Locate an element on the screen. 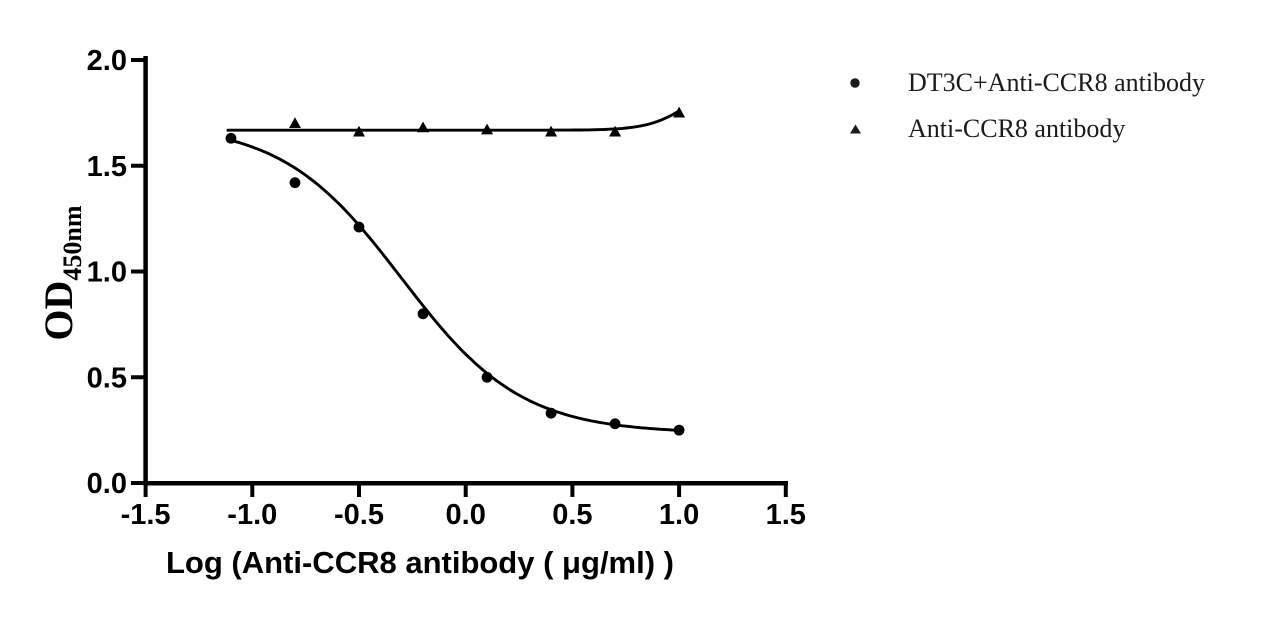 Image resolution: width=1269 pixels, height=617 pixels. fit-curve-triangle is located at coordinates (453, 120).